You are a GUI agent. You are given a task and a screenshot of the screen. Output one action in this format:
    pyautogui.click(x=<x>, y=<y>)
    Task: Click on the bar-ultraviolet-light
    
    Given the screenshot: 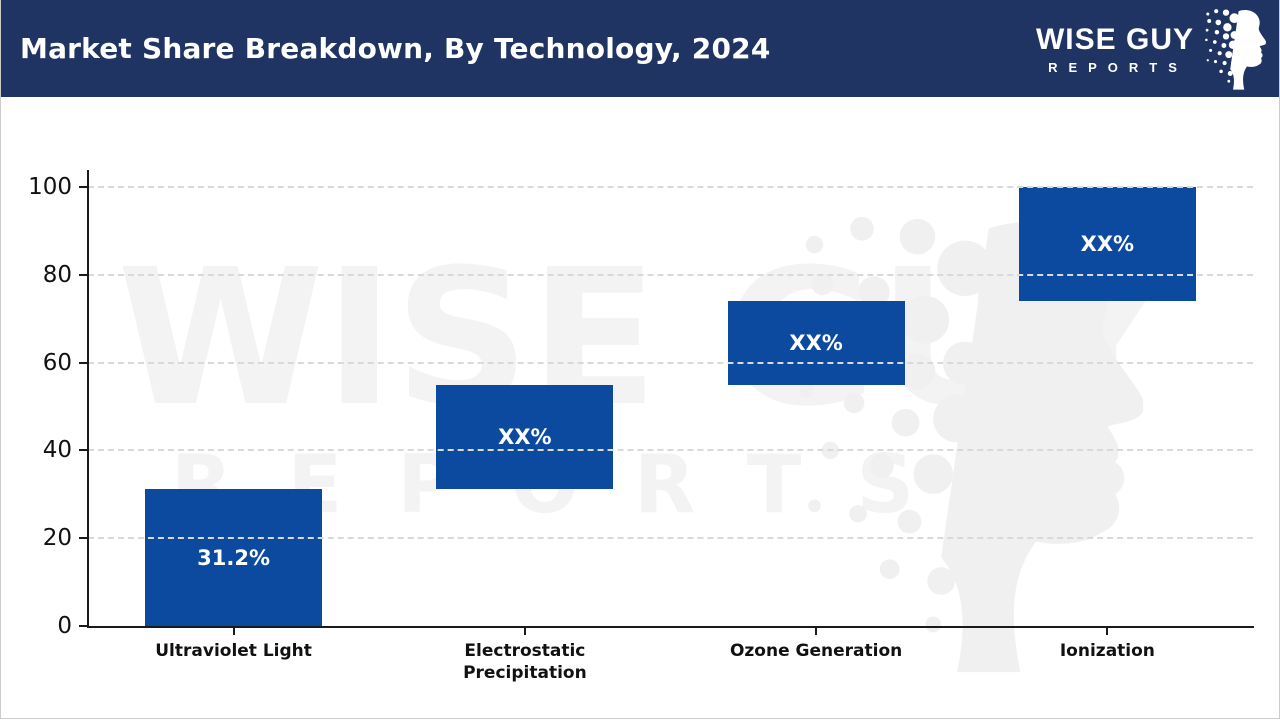 What is the action you would take?
    pyautogui.click(x=234, y=557)
    